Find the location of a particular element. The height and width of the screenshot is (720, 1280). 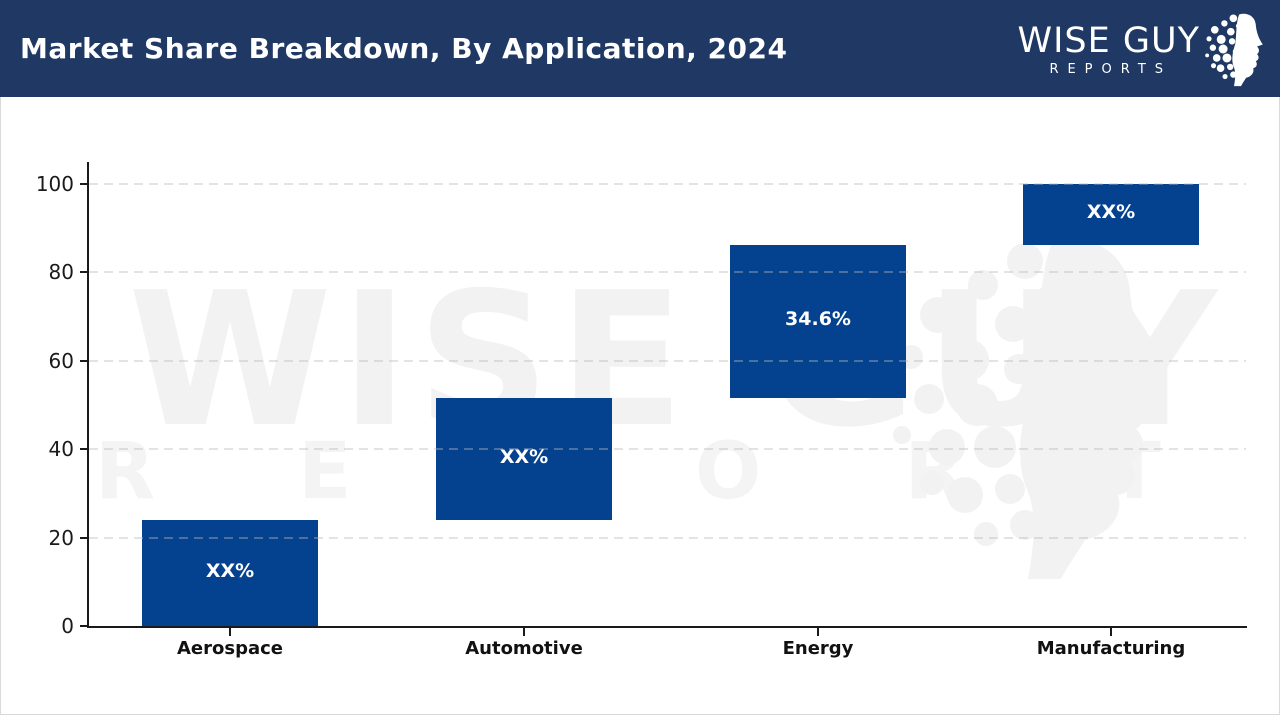

category-label-manufacturing: Manufacturing is located at coordinates (1111, 648).